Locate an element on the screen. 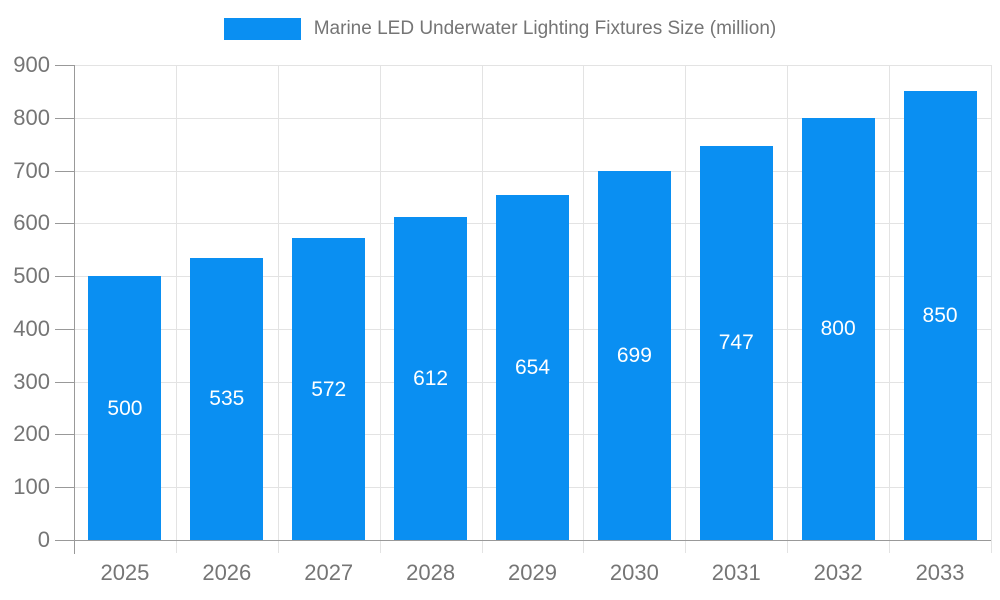  bar-value-label: 535 is located at coordinates (227, 399).